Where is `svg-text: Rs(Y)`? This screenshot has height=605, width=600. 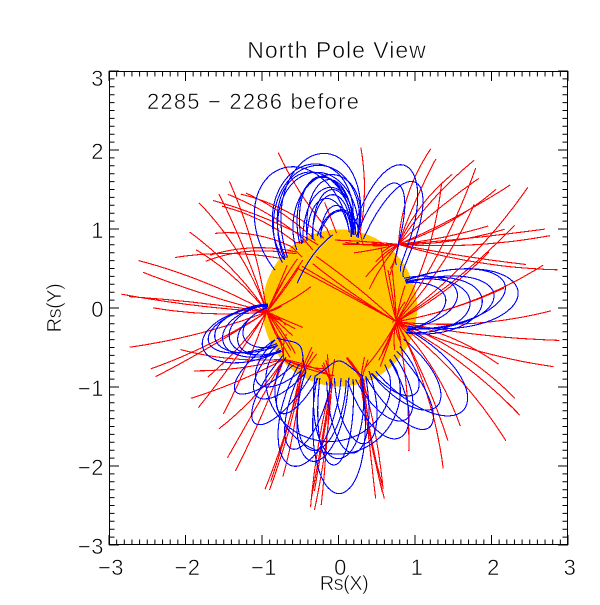 svg-text: Rs(Y) is located at coordinates (55, 308).